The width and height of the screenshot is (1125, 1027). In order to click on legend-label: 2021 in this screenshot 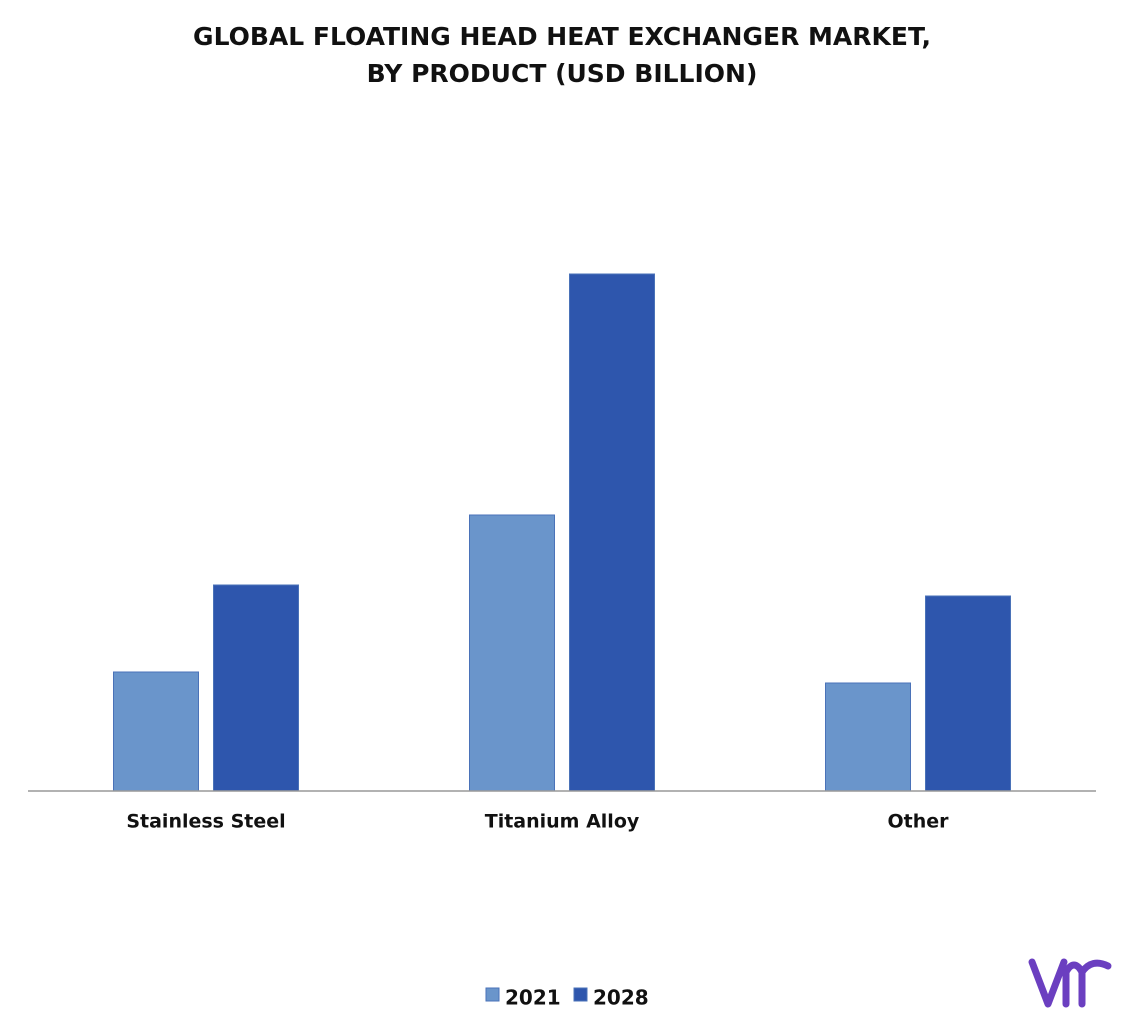, I will do `click(533, 998)`.